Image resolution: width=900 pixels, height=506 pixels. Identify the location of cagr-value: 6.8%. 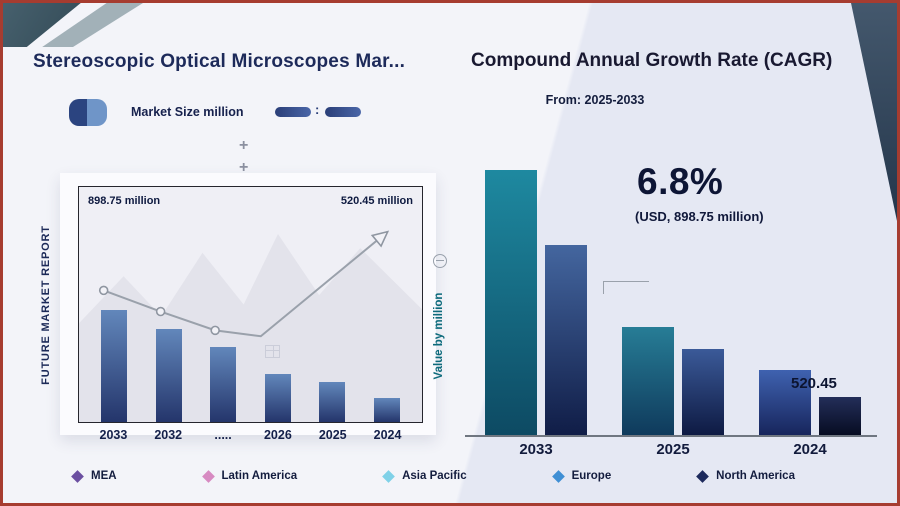
(680, 181).